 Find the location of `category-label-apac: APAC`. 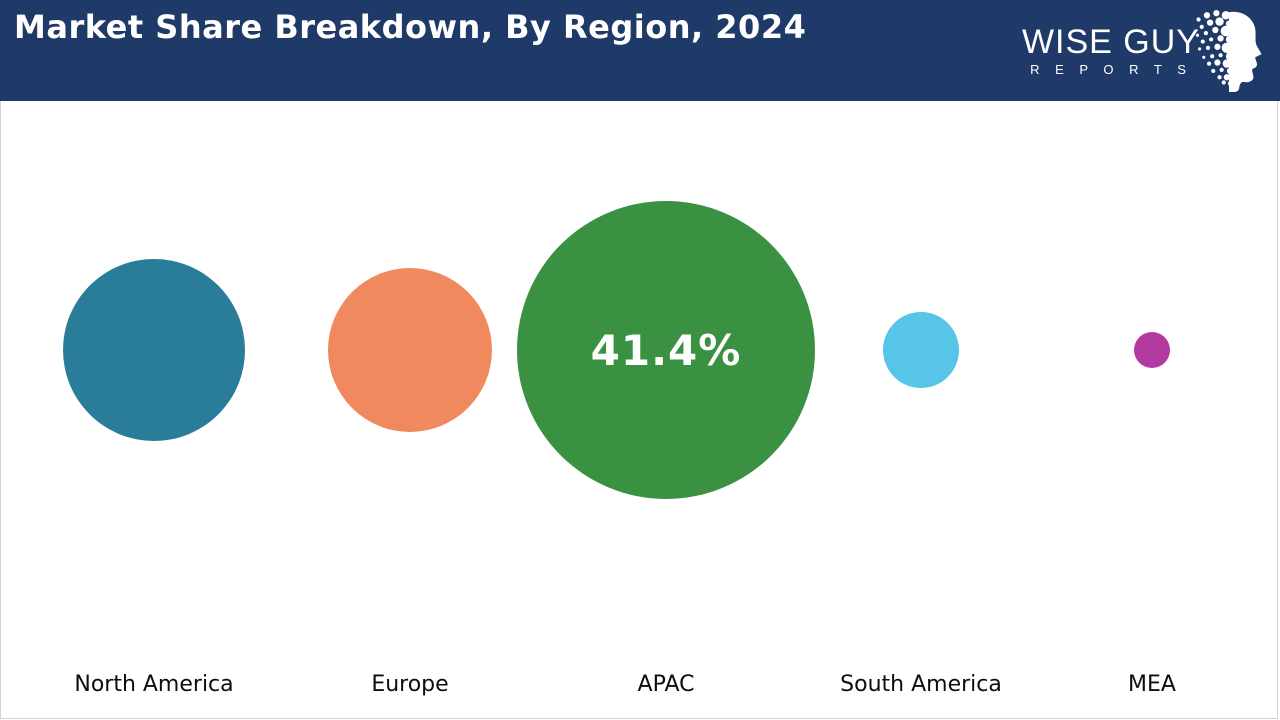

category-label-apac: APAC is located at coordinates (666, 684).